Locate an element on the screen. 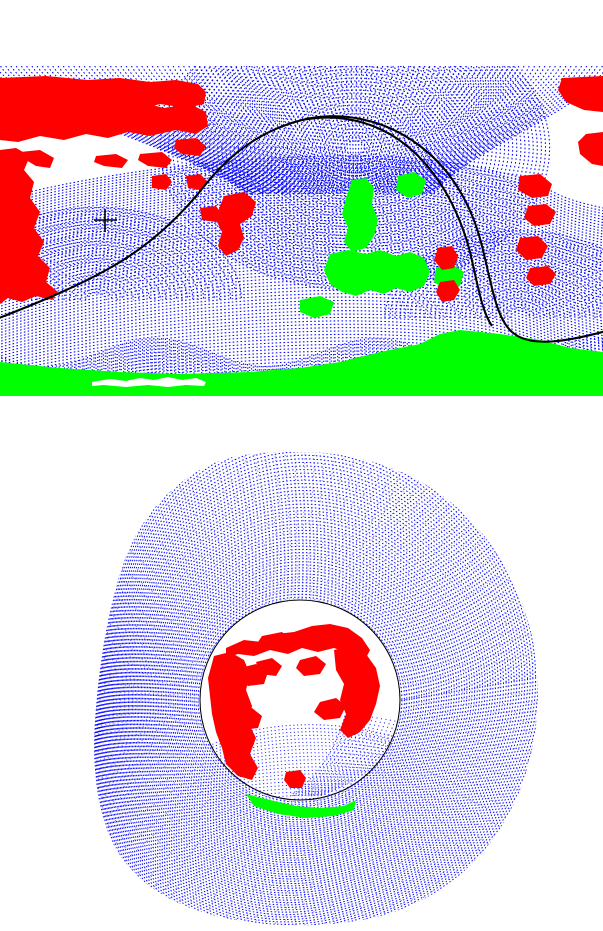  crosshair-marker is located at coordinates (105, 220).